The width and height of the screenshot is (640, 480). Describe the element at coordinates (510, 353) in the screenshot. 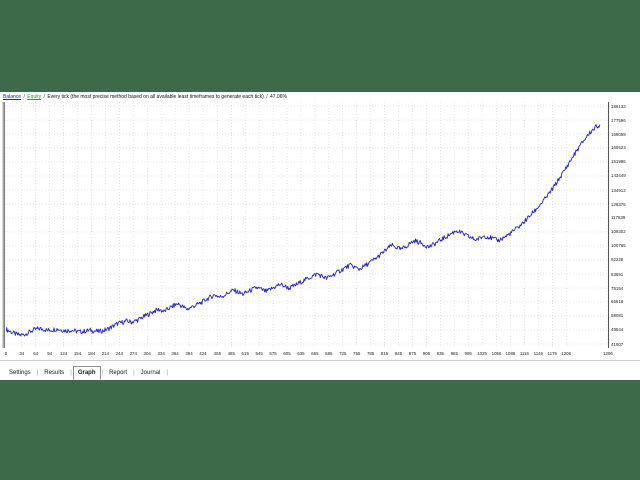

I see `x-axis-tick-label: 1086` at that location.